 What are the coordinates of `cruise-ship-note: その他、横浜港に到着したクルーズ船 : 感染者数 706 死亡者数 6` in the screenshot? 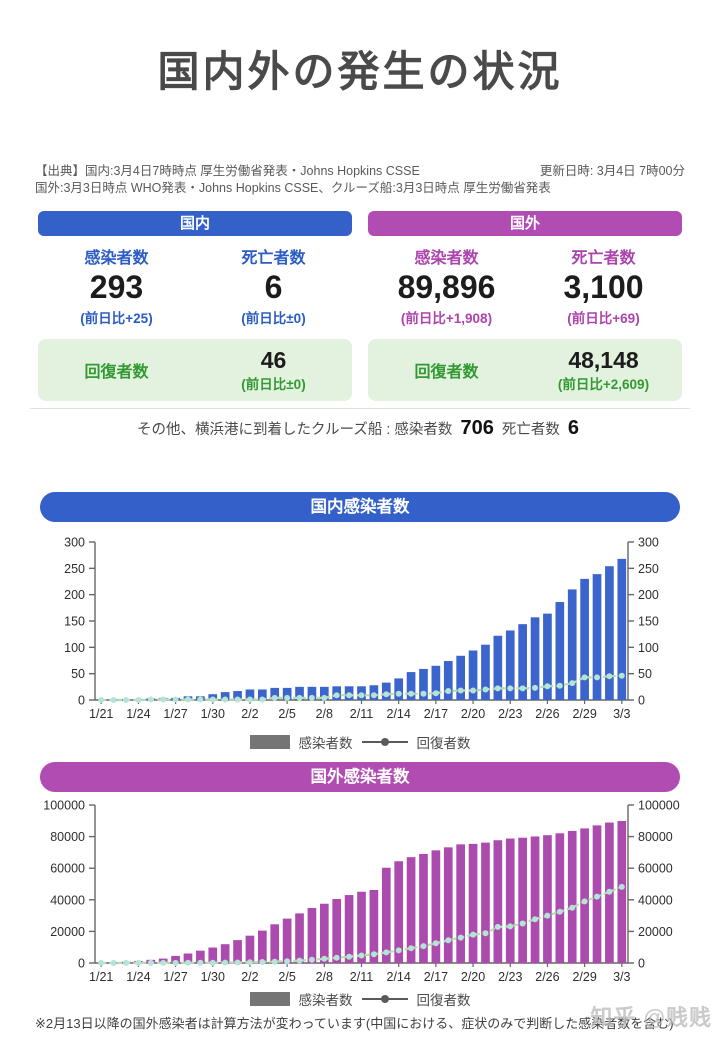 It's located at (360, 428).